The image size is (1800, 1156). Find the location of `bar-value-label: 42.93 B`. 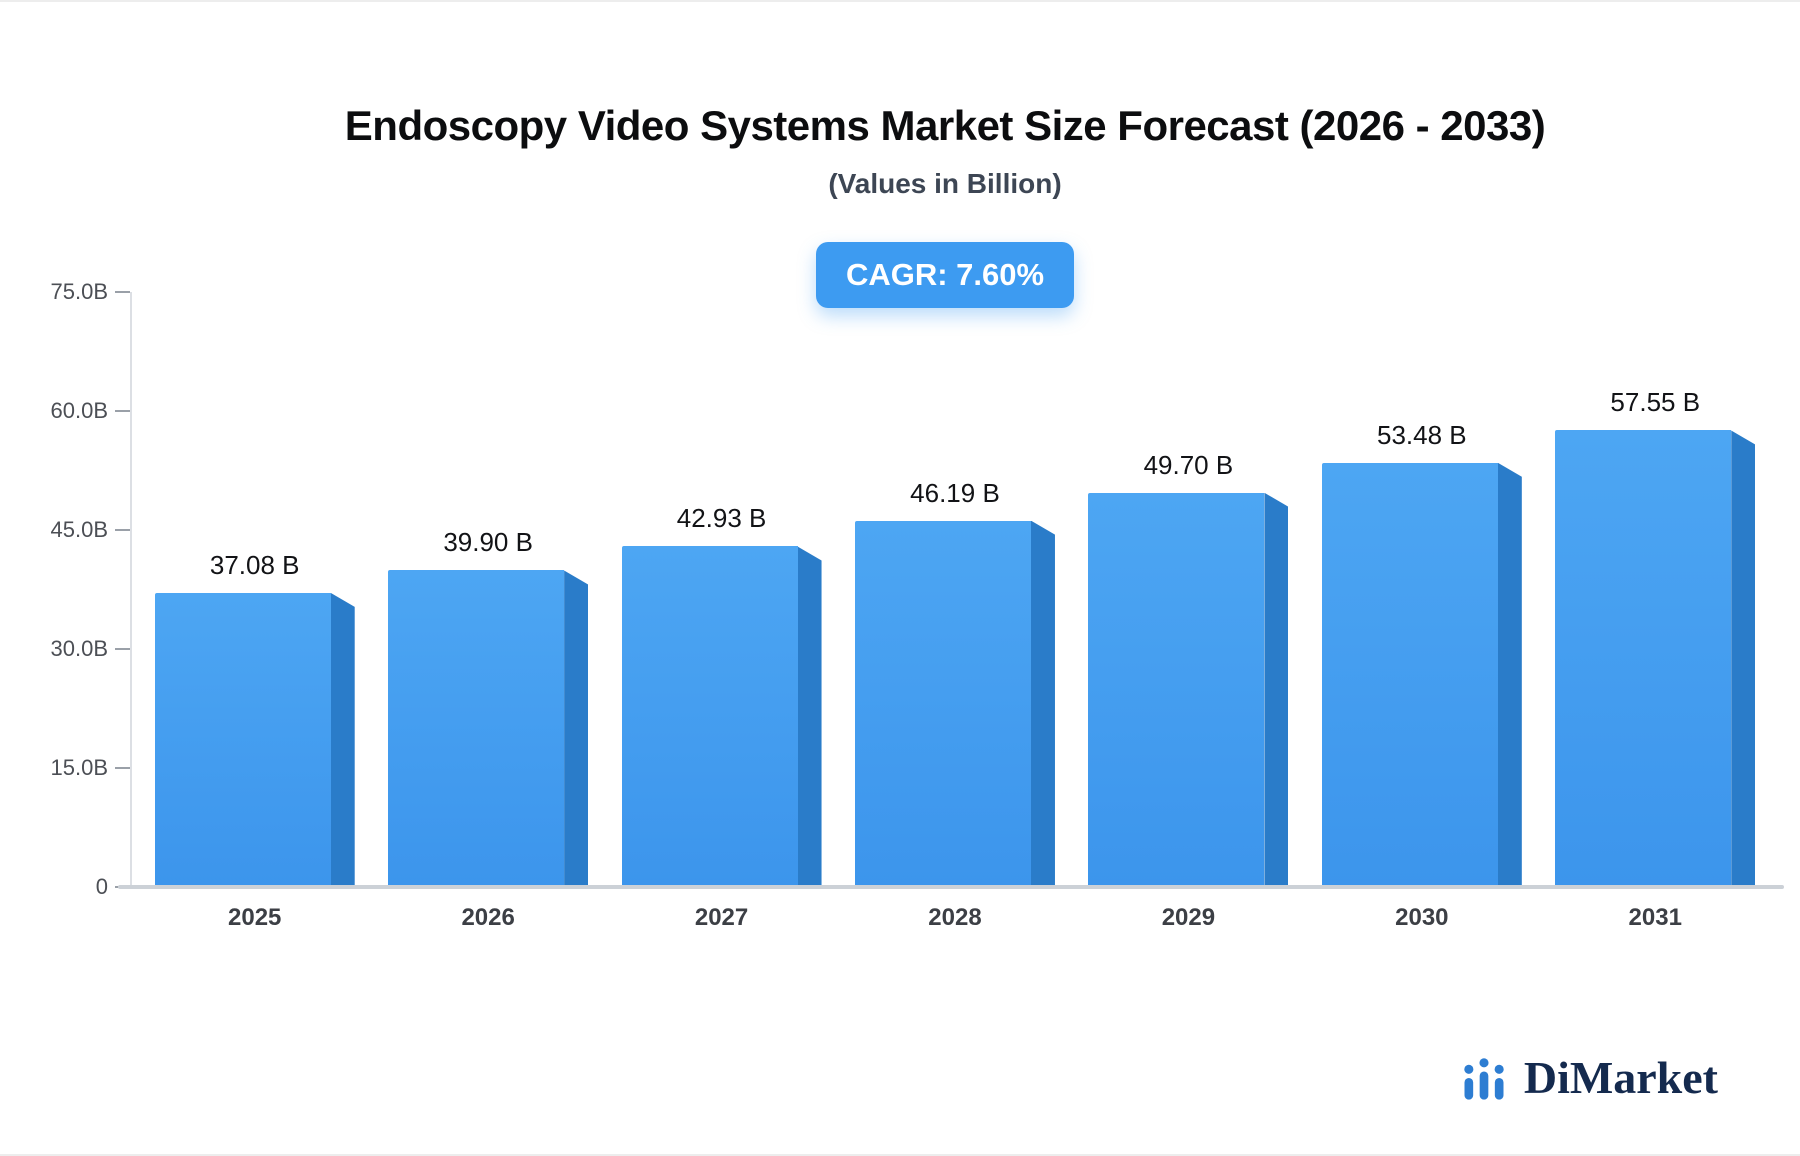

bar-value-label: 42.93 B is located at coordinates (721, 518).